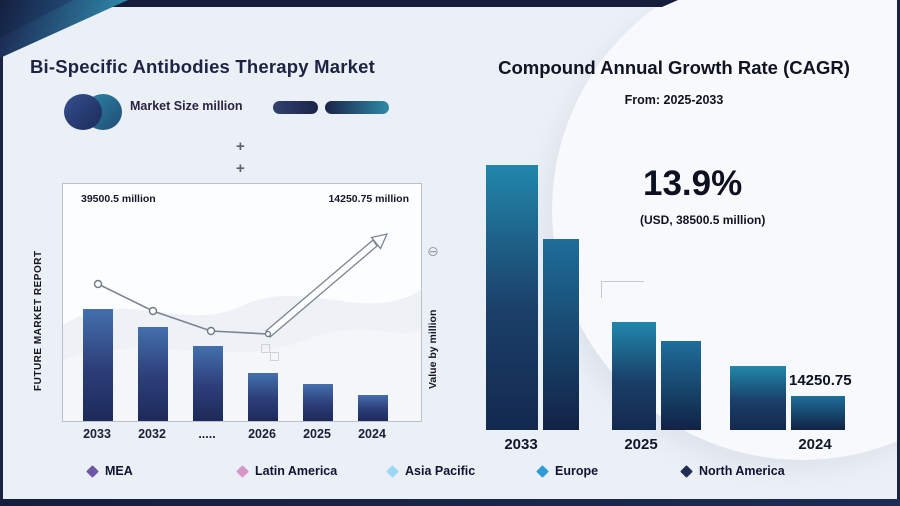  Describe the element at coordinates (241, 436) in the screenshot. I see `market-size-x-axis: 2033 2032..... 2026 2025 2024` at that location.